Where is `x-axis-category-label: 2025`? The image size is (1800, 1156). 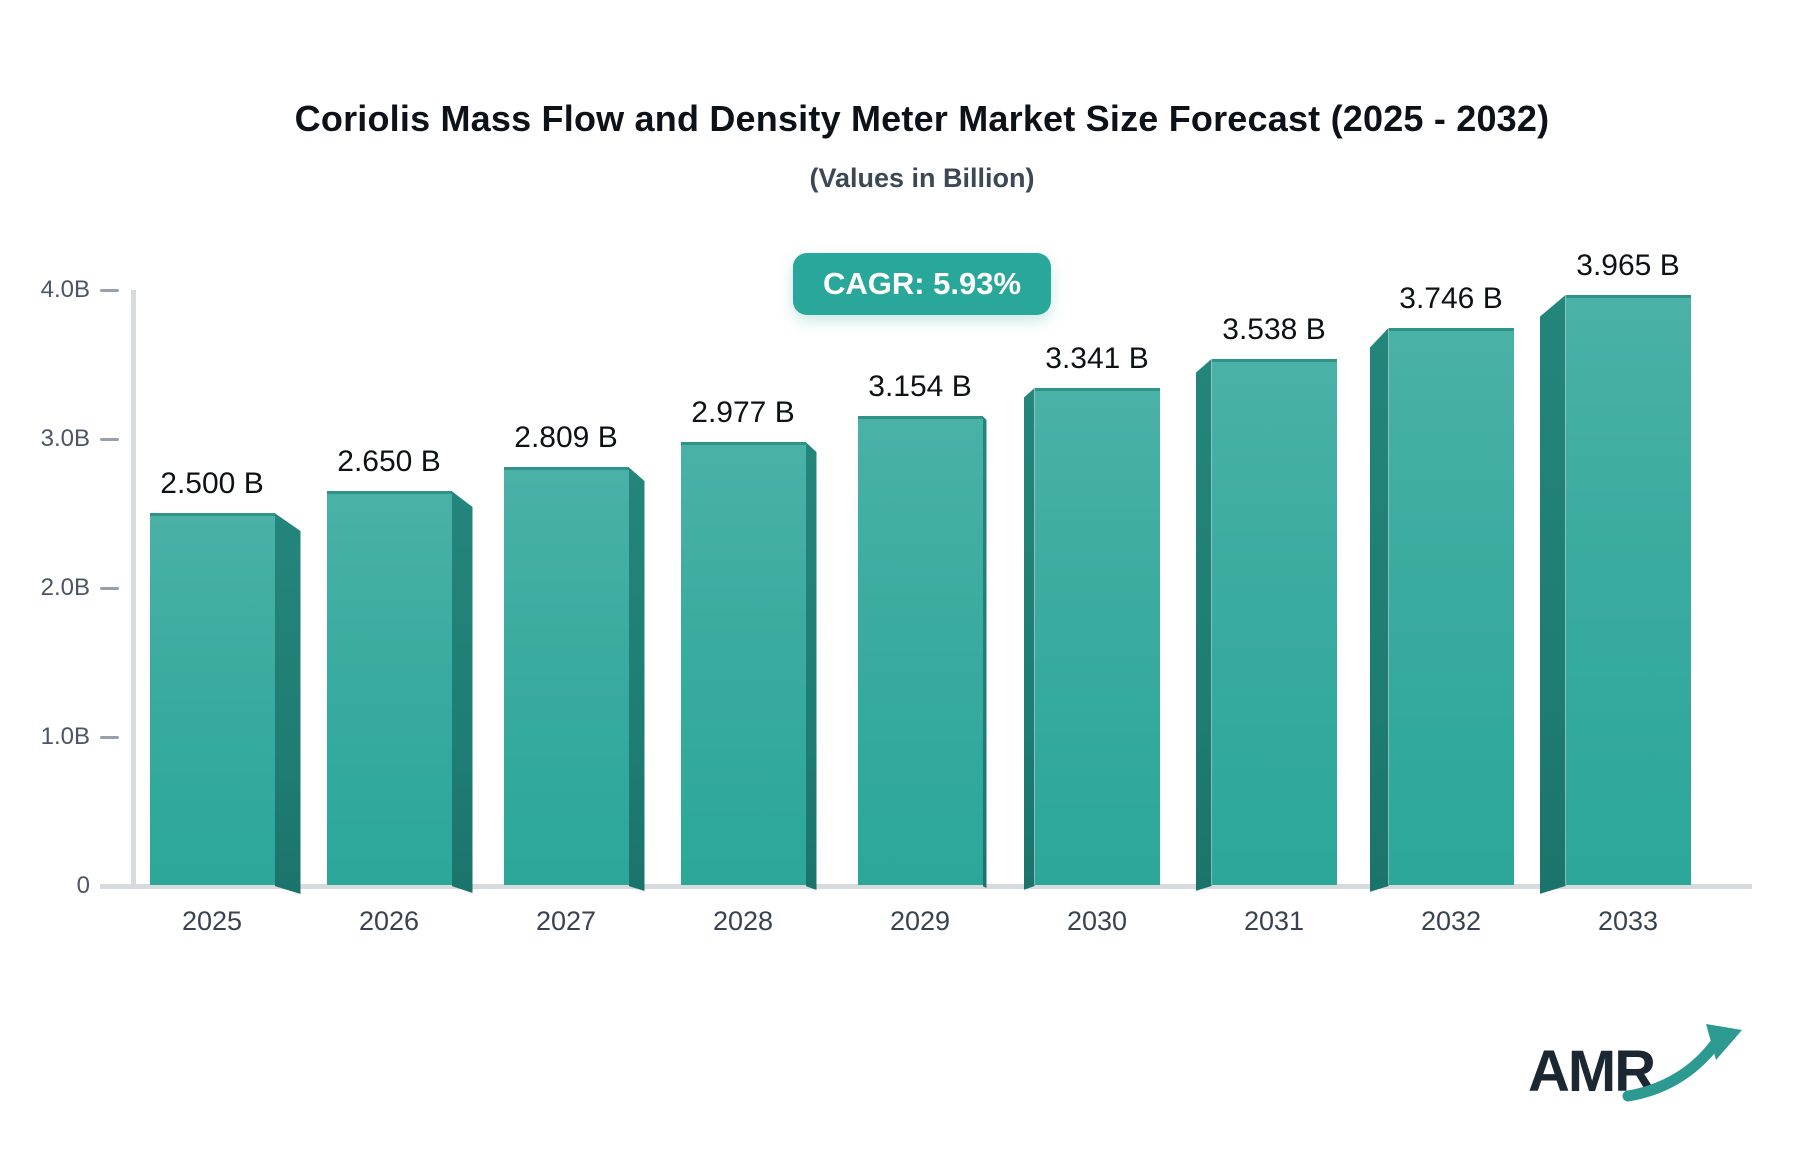 x-axis-category-label: 2025 is located at coordinates (212, 921).